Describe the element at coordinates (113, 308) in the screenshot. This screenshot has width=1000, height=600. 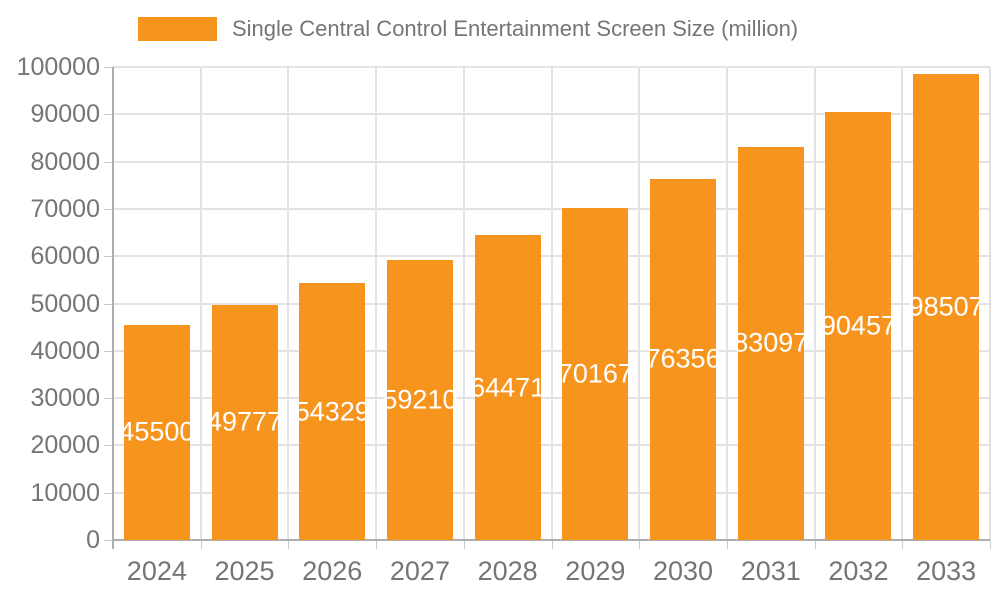
I see `y-axis-line` at that location.